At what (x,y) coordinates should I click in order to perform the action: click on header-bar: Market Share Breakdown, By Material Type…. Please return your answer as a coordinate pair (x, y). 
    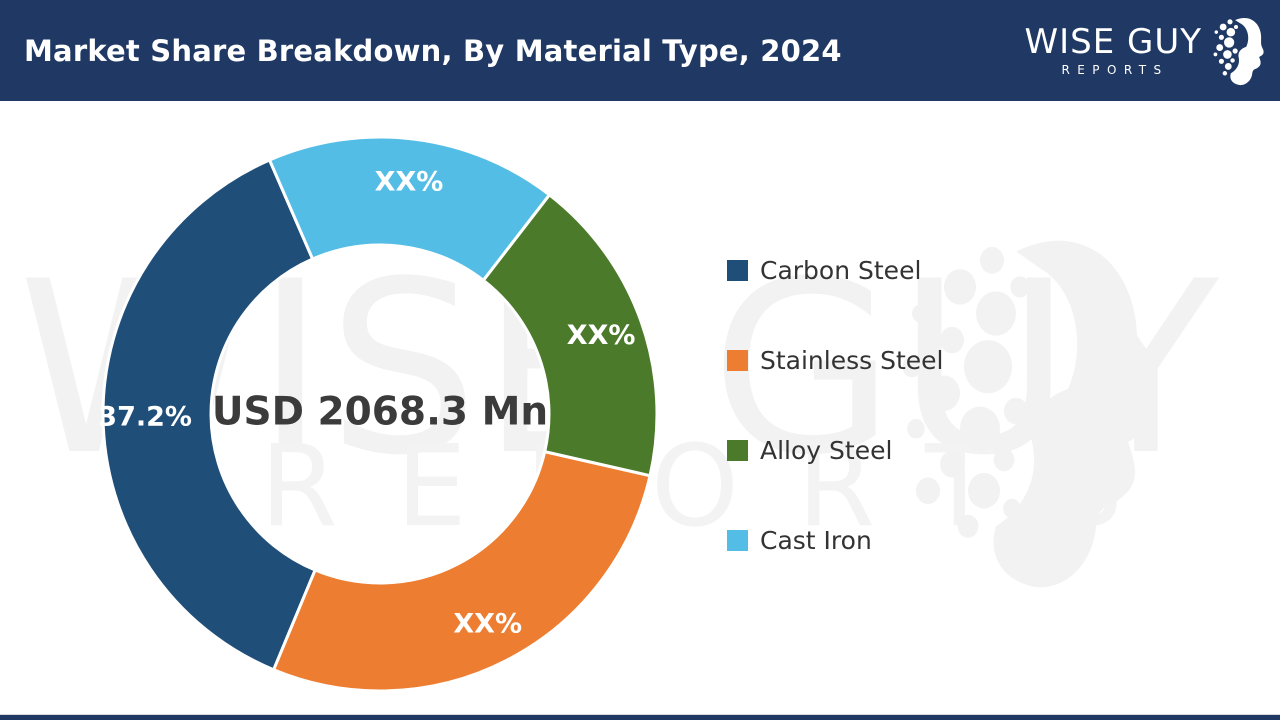
    Looking at the image, I should click on (640, 50).